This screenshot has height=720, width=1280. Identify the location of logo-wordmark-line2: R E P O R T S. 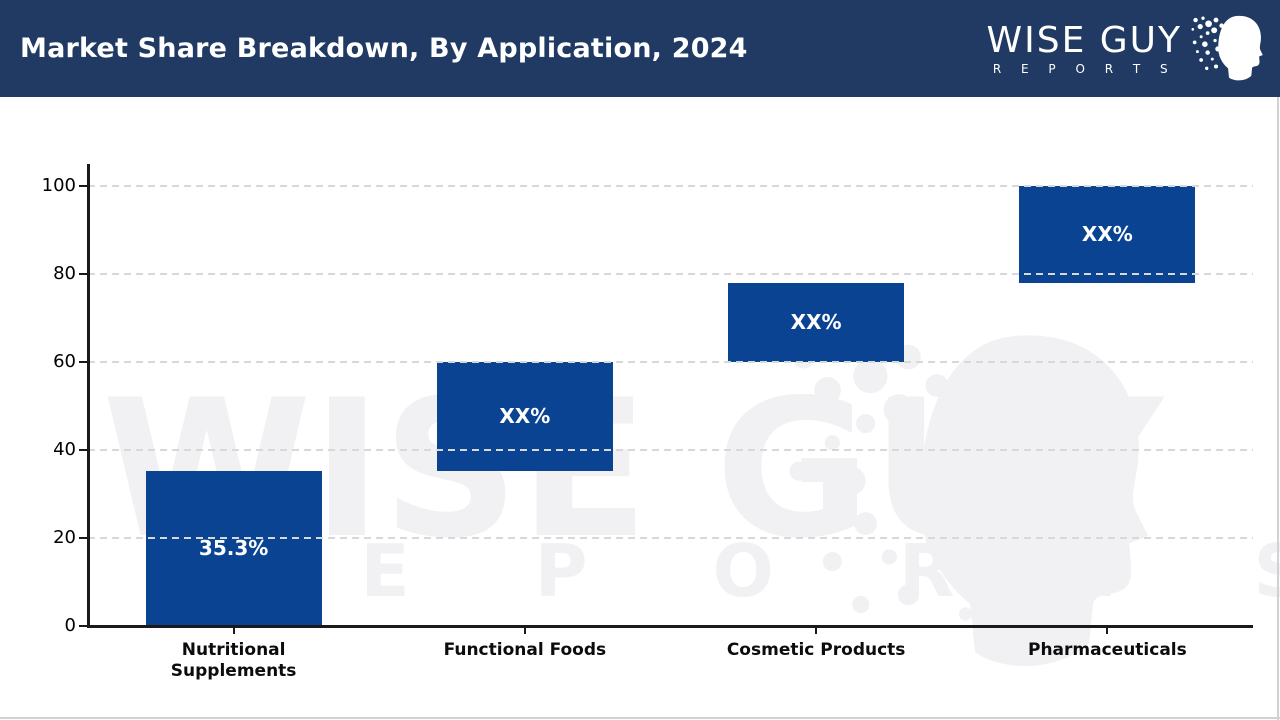
(1084, 68).